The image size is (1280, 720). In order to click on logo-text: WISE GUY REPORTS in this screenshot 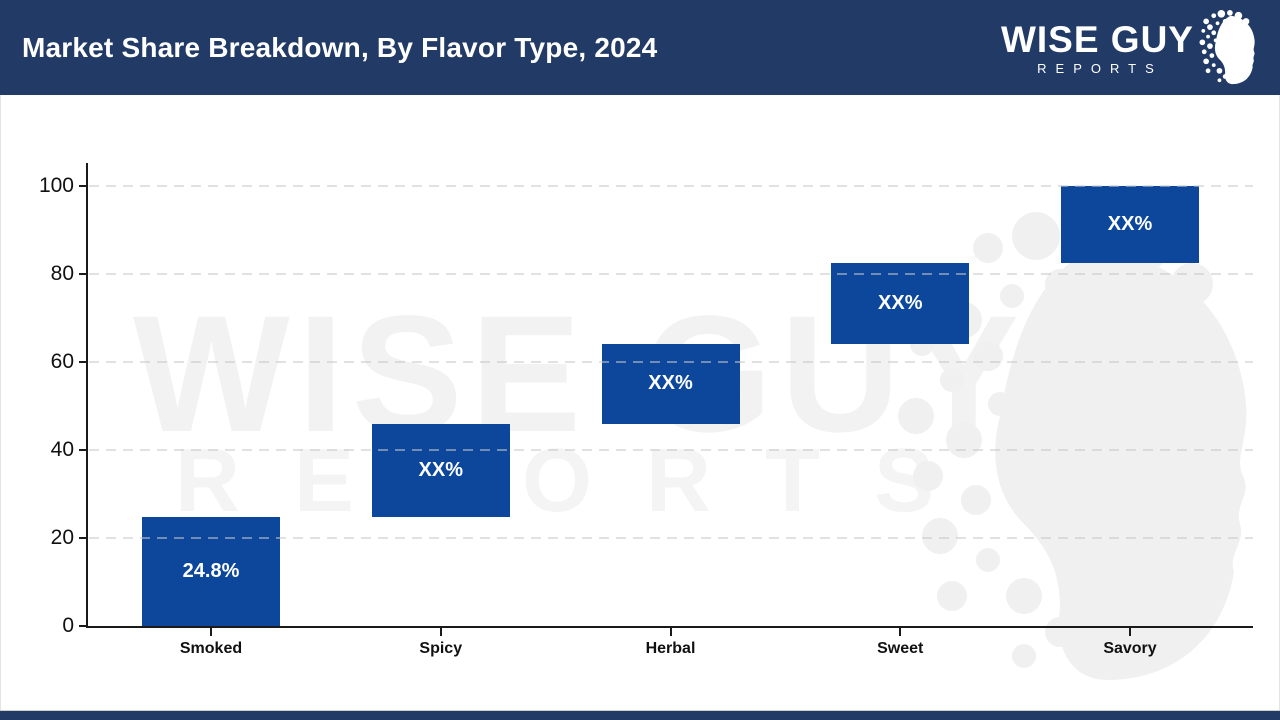, I will do `click(1097, 48)`.